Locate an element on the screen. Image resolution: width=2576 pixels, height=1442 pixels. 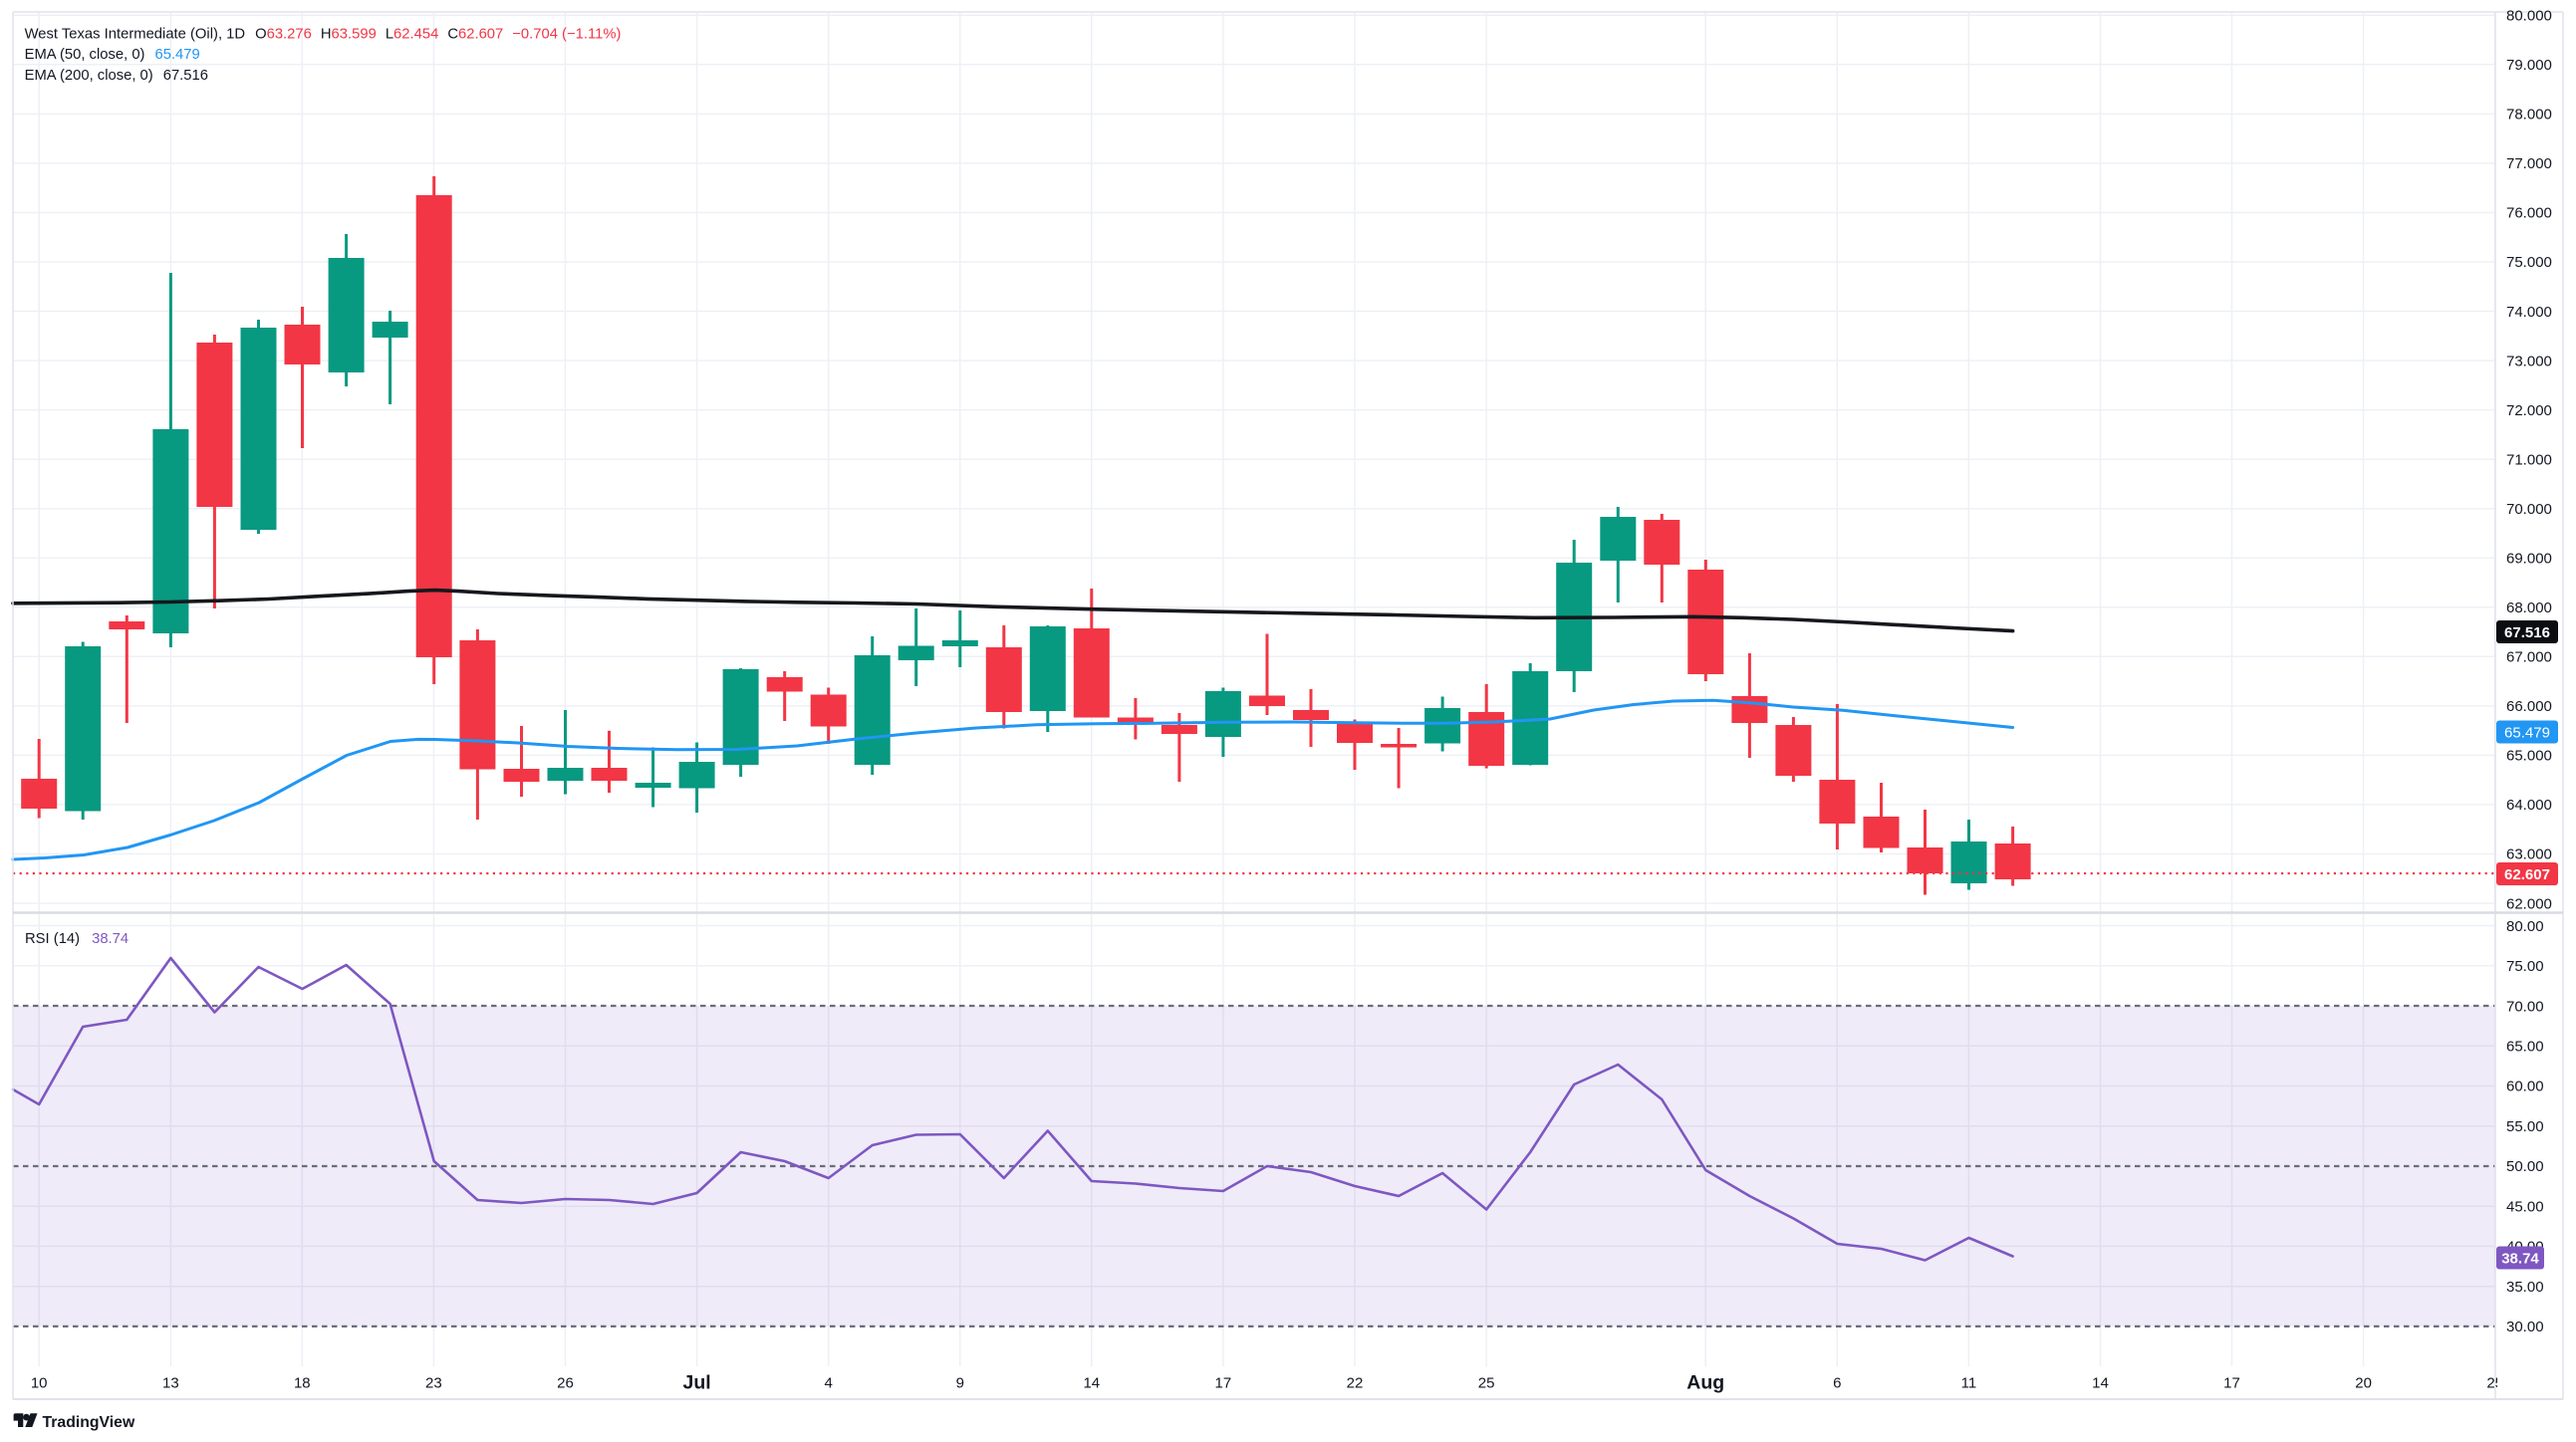
svg-text: Aug is located at coordinates (1705, 1383).